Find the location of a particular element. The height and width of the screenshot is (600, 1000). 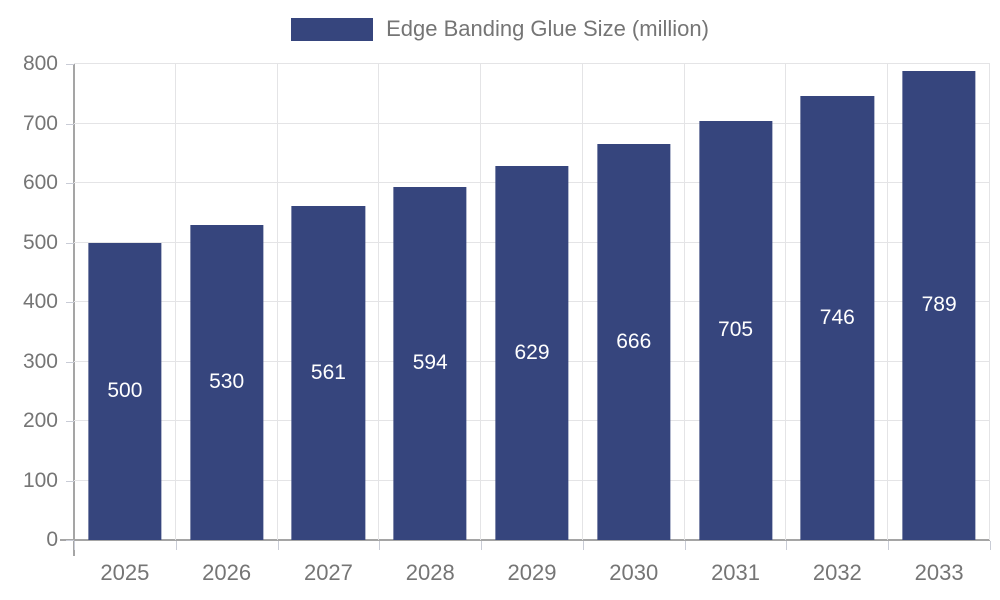

bar-value-label: 594 is located at coordinates (430, 363).